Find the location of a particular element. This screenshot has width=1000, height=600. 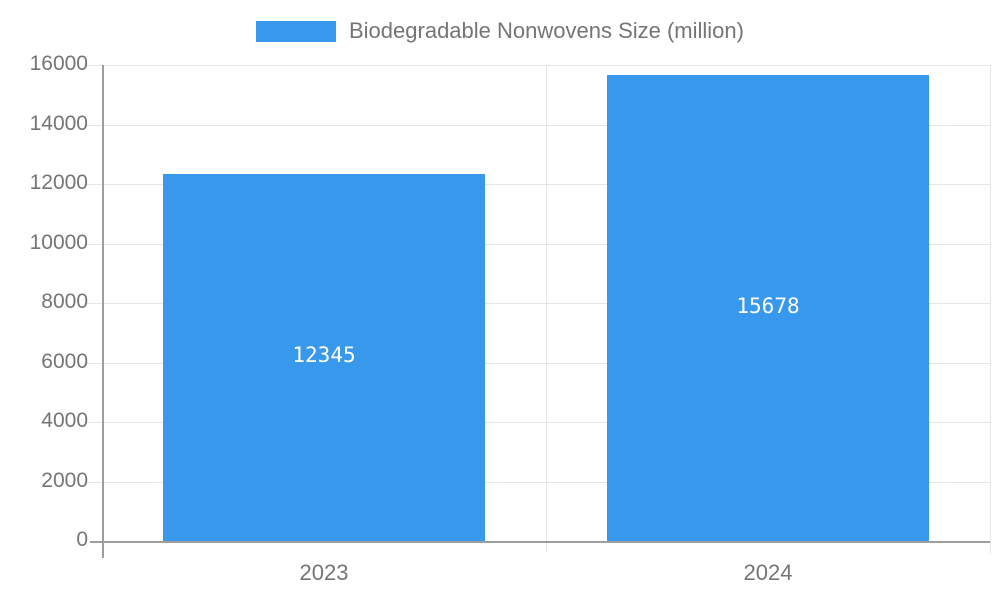

x-tick-label: 2023 is located at coordinates (324, 572).